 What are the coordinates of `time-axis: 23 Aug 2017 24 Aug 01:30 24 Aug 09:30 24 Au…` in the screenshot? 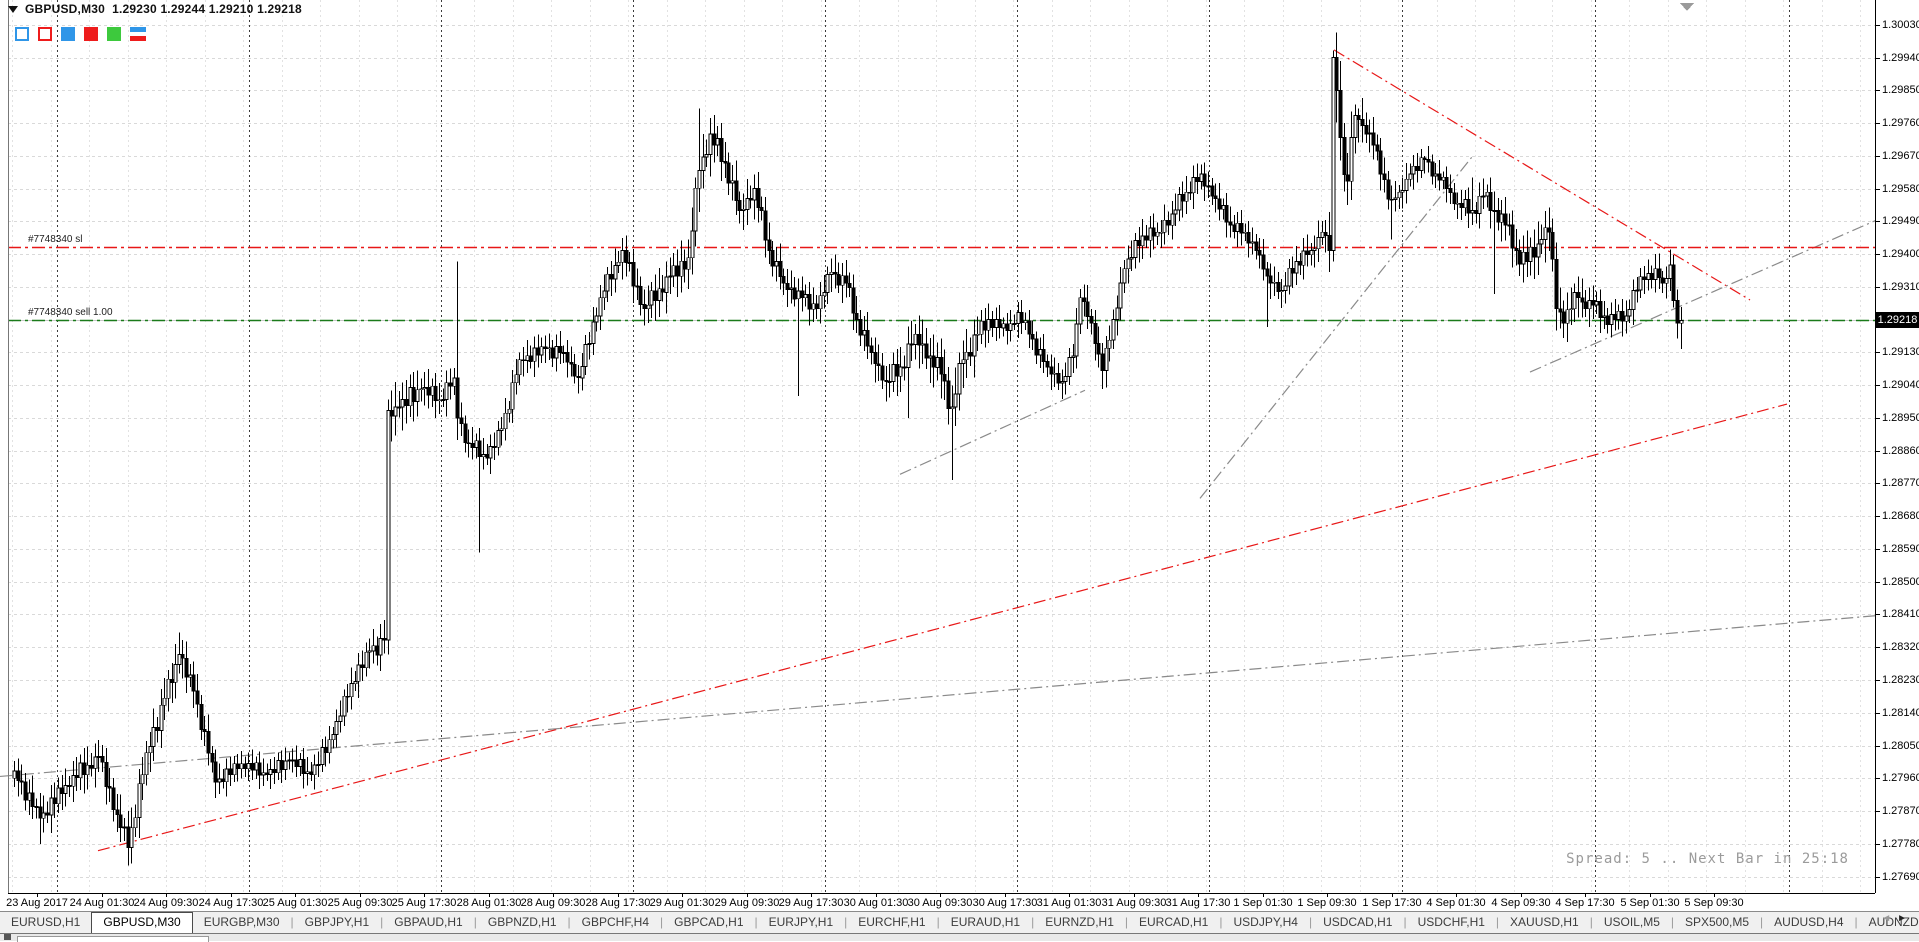 It's located at (959, 902).